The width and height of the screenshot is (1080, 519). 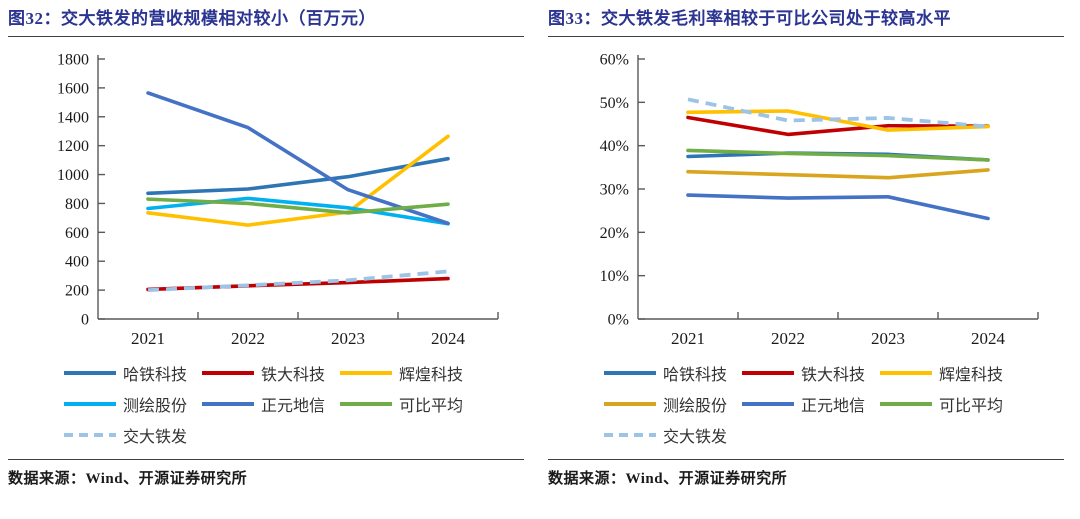 I want to click on figure-33-legend: 哈铁科技 铁大科技 辉煌科技测绘股份 正元地信 可比平均交大铁发, so click(x=834, y=403).